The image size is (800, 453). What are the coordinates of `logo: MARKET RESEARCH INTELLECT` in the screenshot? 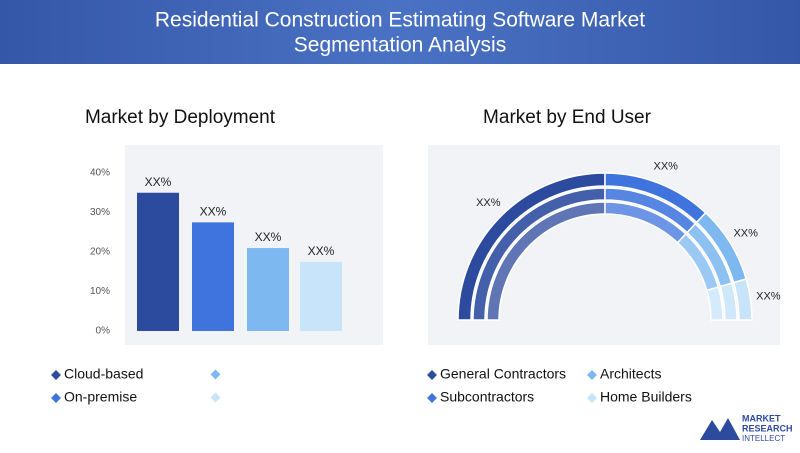 It's located at (746, 428).